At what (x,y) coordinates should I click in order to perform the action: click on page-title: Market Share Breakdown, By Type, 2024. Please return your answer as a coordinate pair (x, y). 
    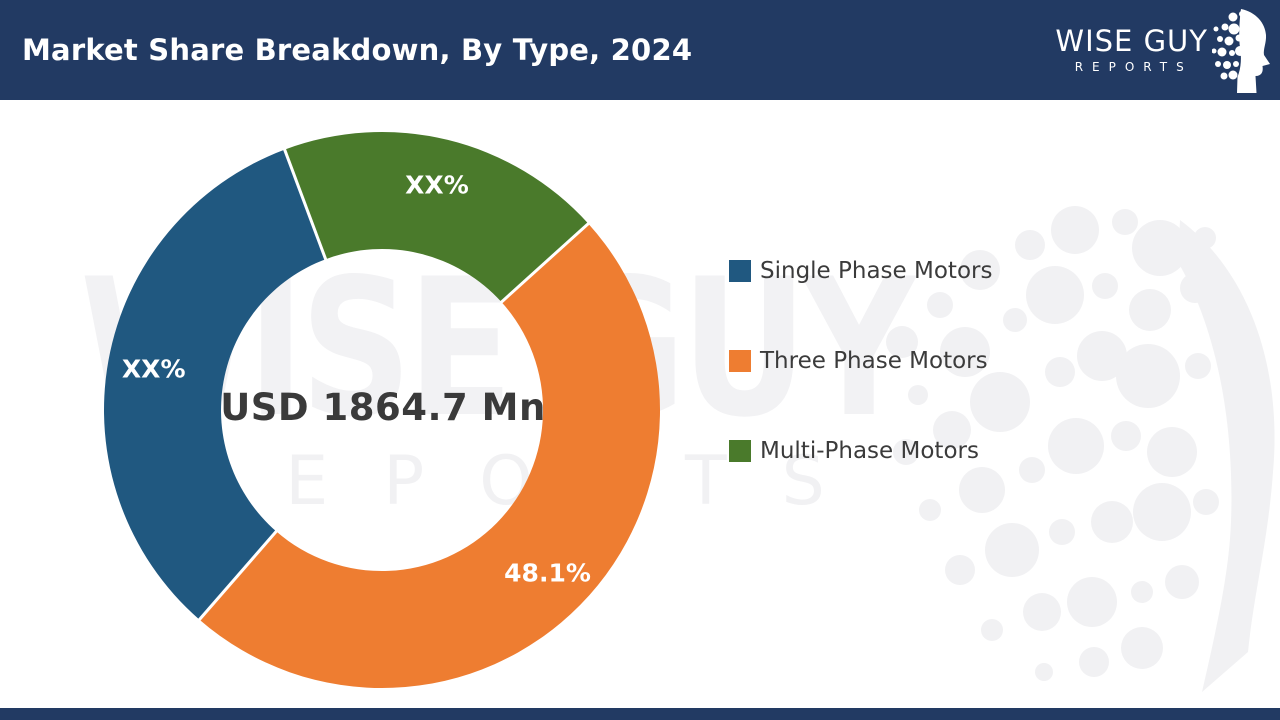
    Looking at the image, I should click on (357, 50).